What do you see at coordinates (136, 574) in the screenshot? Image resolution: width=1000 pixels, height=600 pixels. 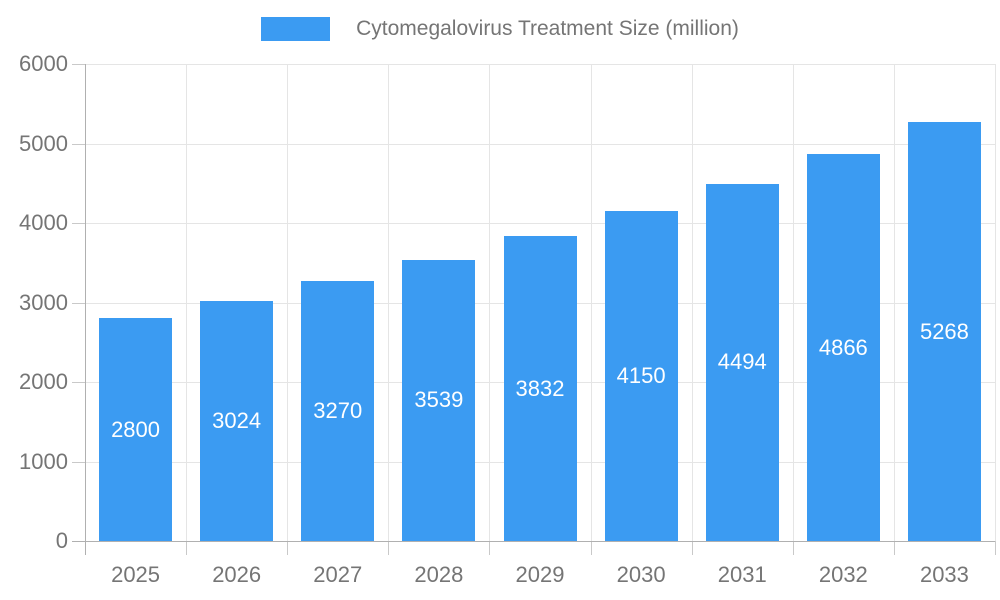 I see `x-axis-label: 2025` at bounding box center [136, 574].